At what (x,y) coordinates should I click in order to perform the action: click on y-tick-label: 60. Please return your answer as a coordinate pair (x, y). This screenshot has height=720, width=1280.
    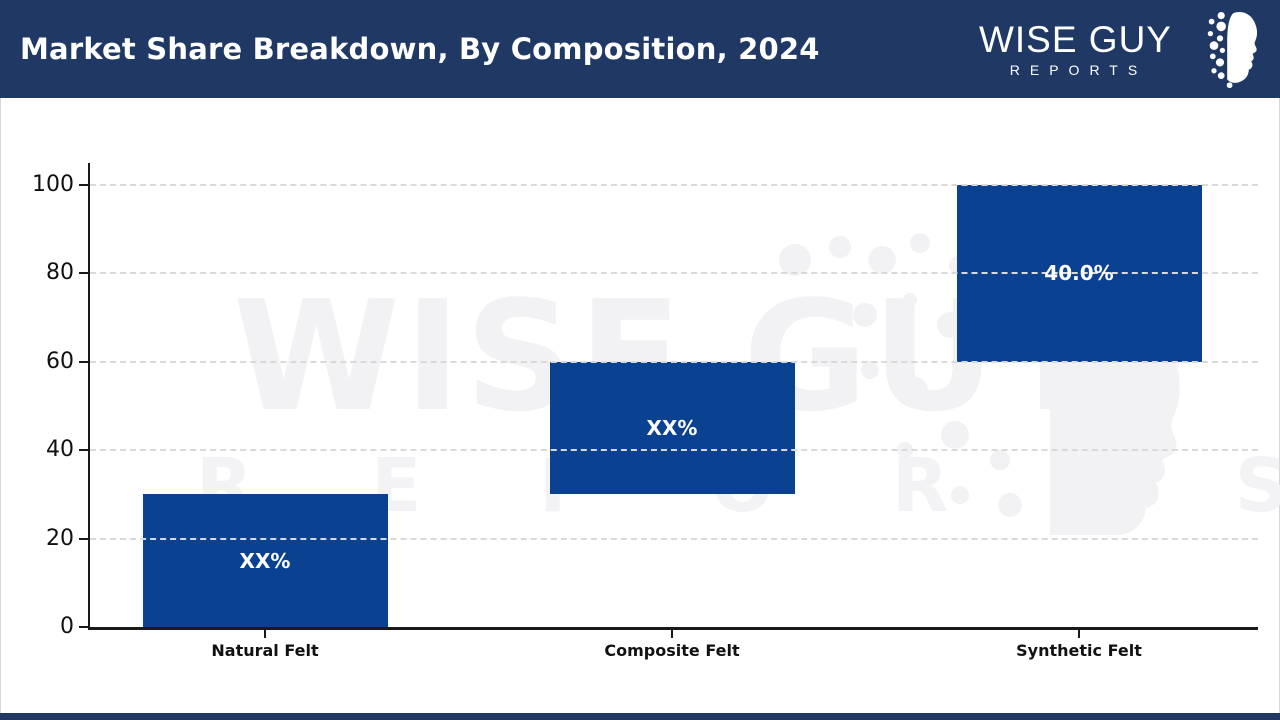
    Looking at the image, I should click on (60, 361).